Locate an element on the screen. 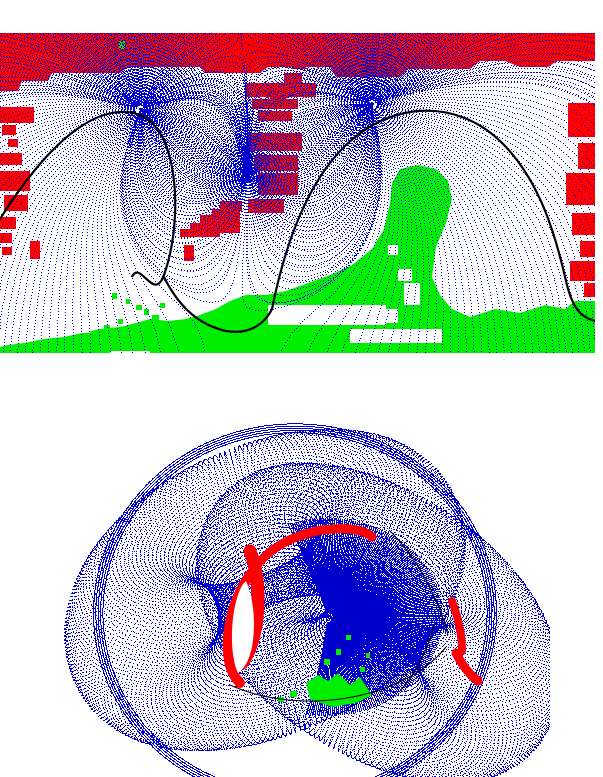 The width and height of the screenshot is (603, 777). globe-separatrix-contour is located at coordinates (339, 616).